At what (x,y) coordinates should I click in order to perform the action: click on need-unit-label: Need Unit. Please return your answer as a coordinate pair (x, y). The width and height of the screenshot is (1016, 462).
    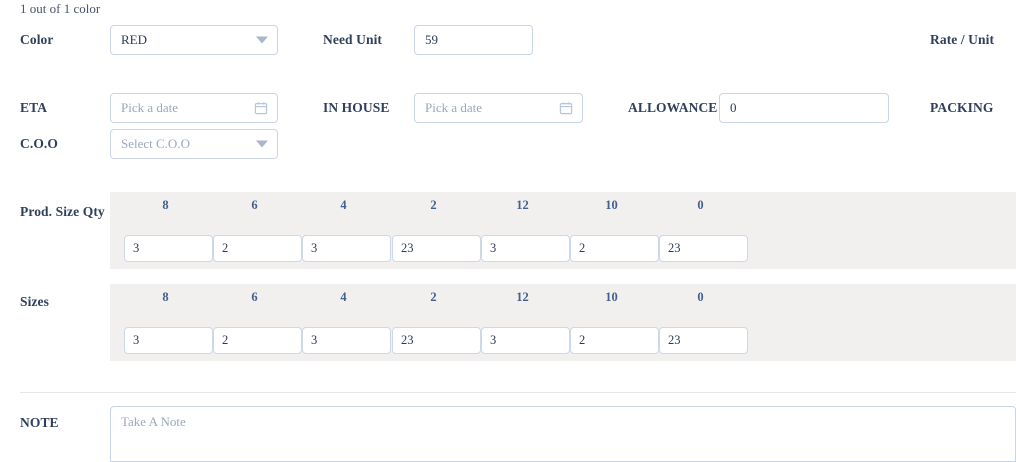
    Looking at the image, I should click on (353, 39).